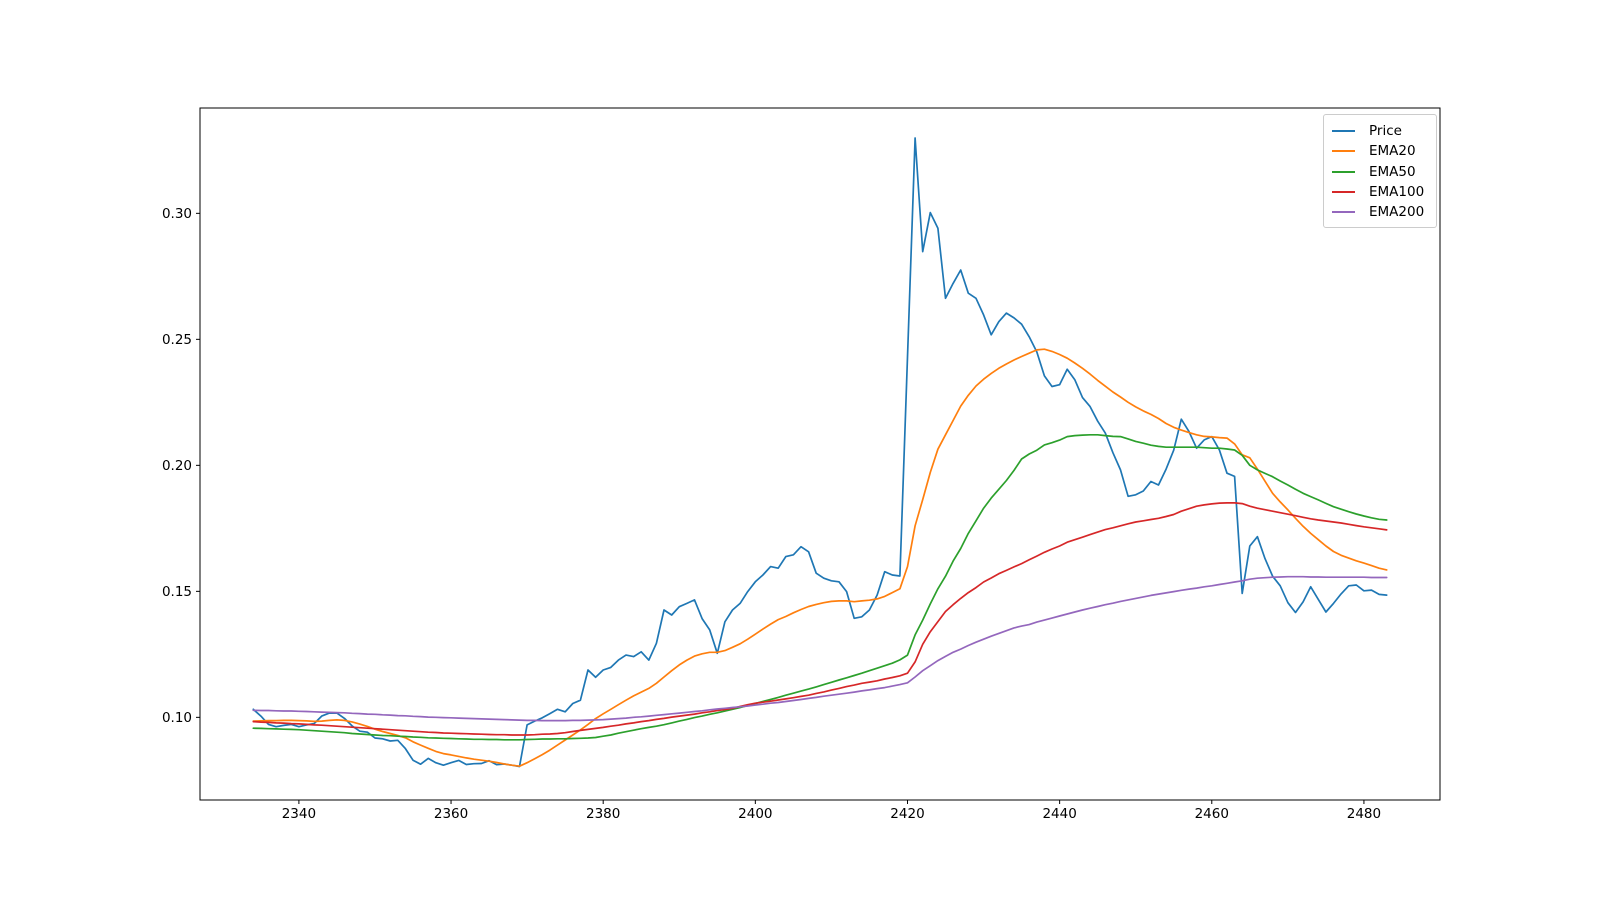 This screenshot has width=1600, height=900. What do you see at coordinates (177, 718) in the screenshot?
I see `y-tick-label: 0.10` at bounding box center [177, 718].